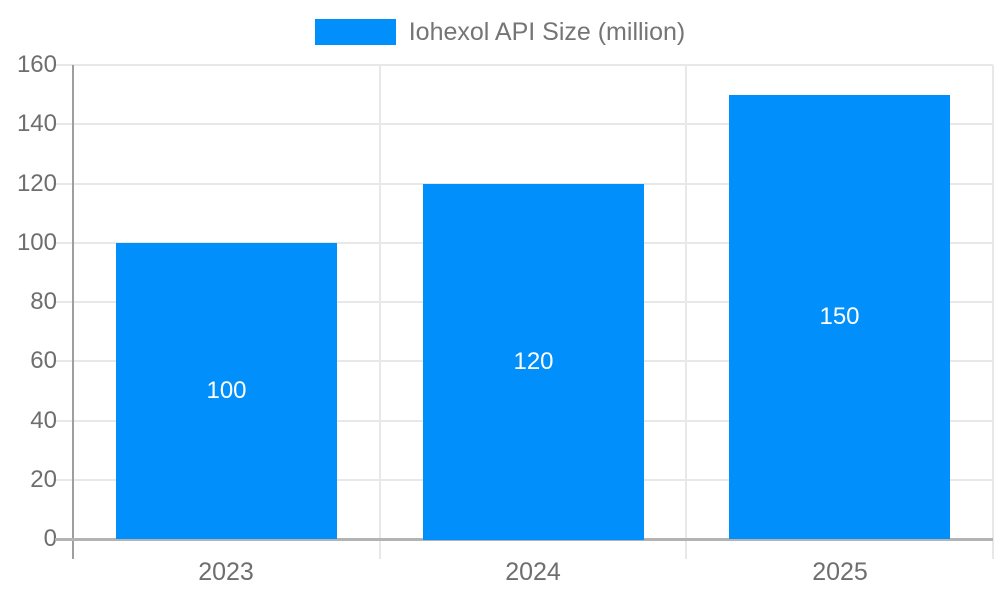  What do you see at coordinates (533, 572) in the screenshot?
I see `x-axis-label: 2024` at bounding box center [533, 572].